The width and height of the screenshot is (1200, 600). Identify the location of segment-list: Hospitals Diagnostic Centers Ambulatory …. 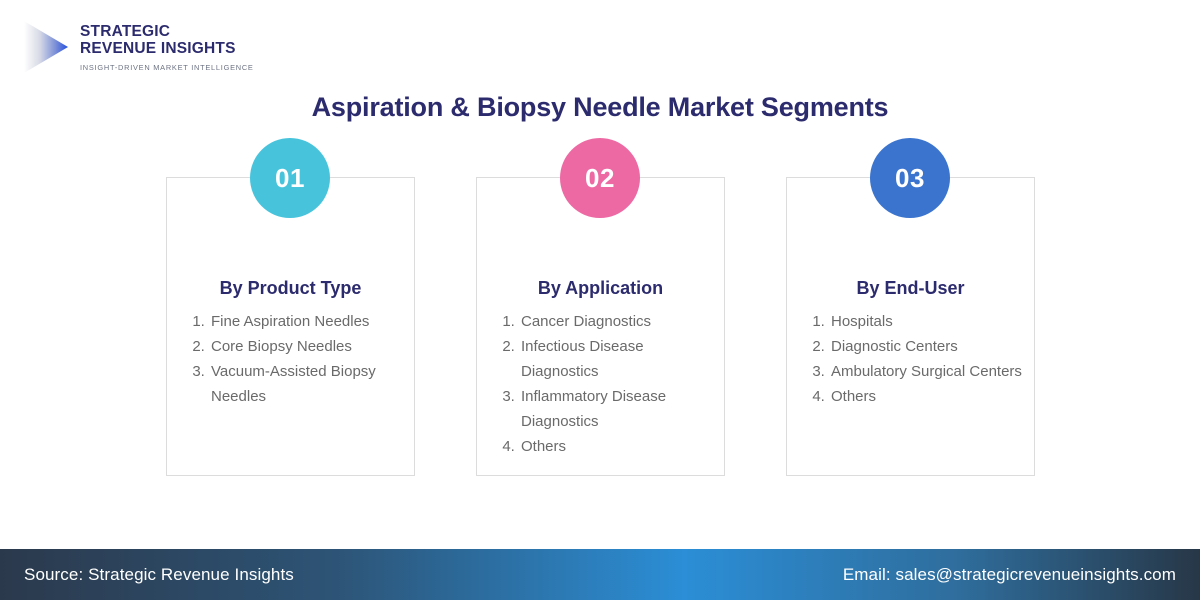
(914, 359).